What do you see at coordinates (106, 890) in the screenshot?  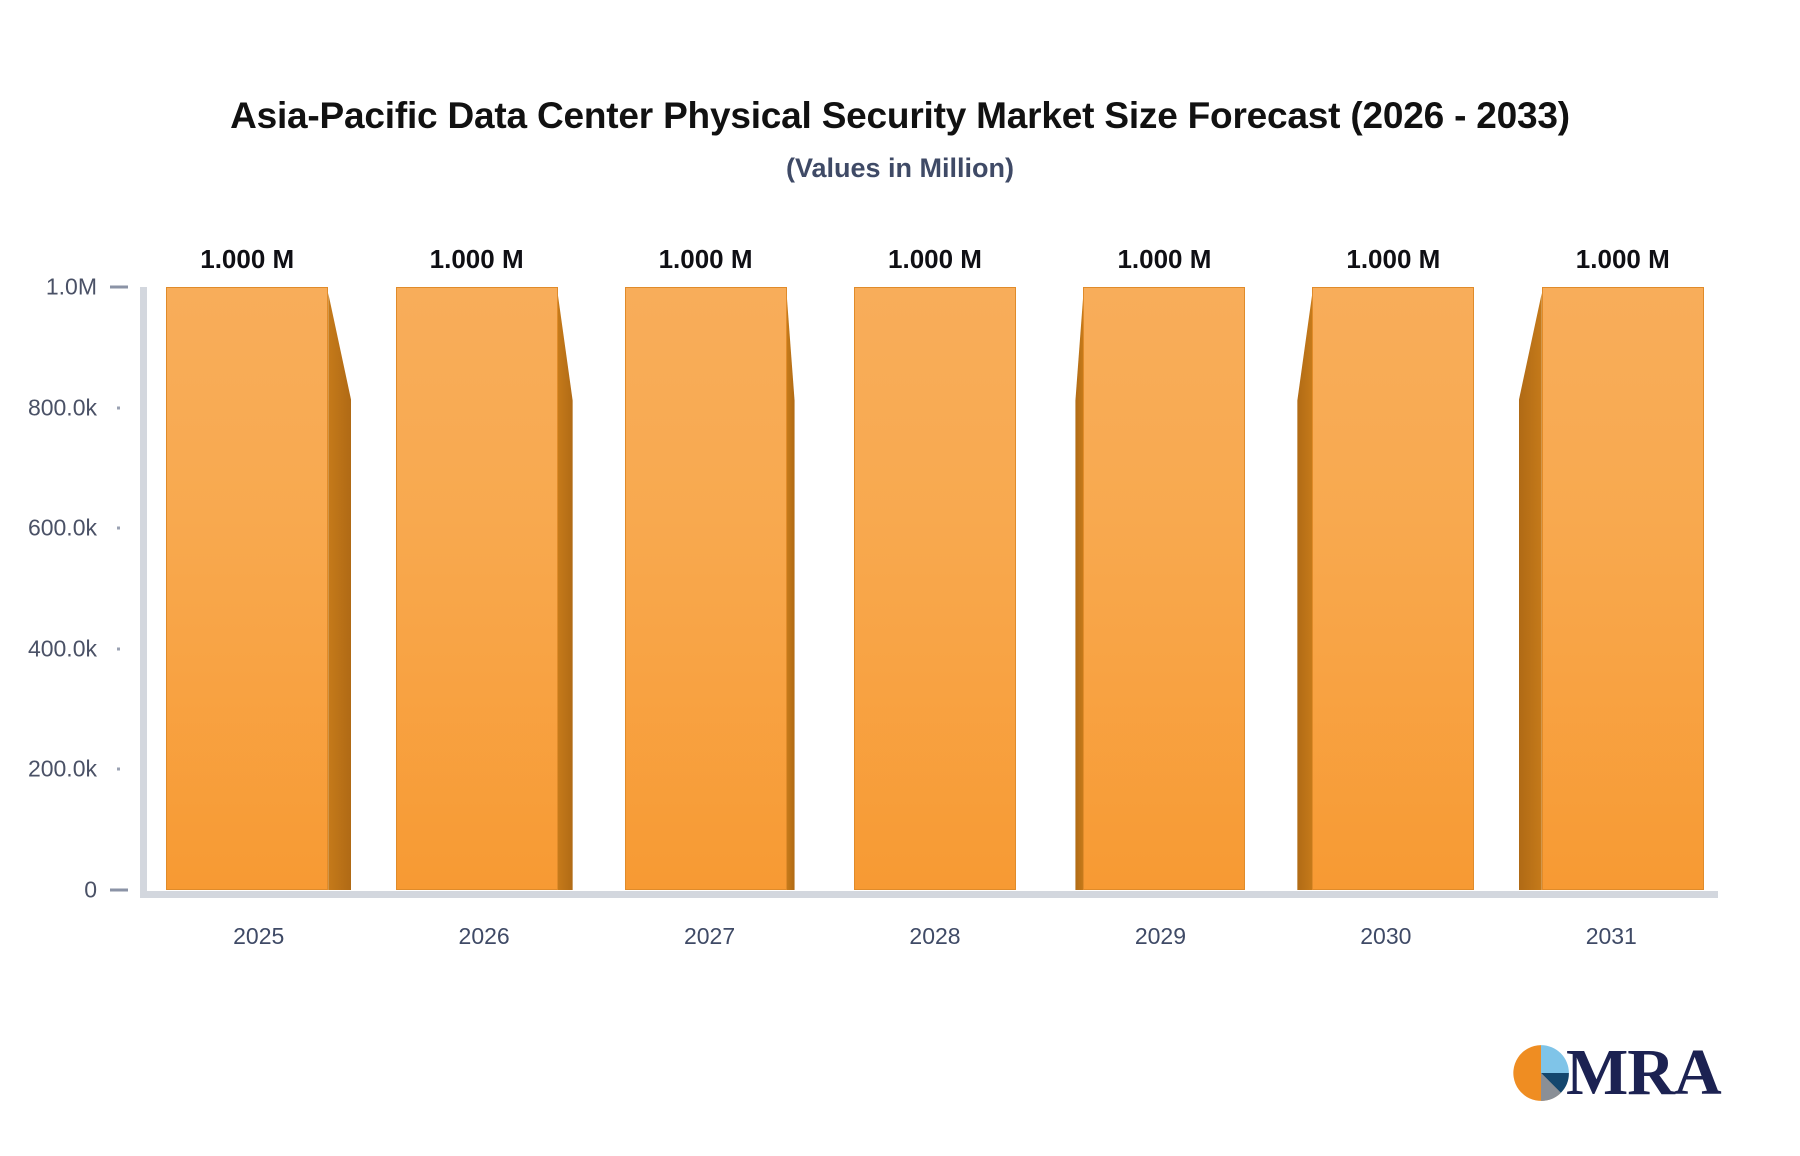 I see `y-axis-tick: 0` at bounding box center [106, 890].